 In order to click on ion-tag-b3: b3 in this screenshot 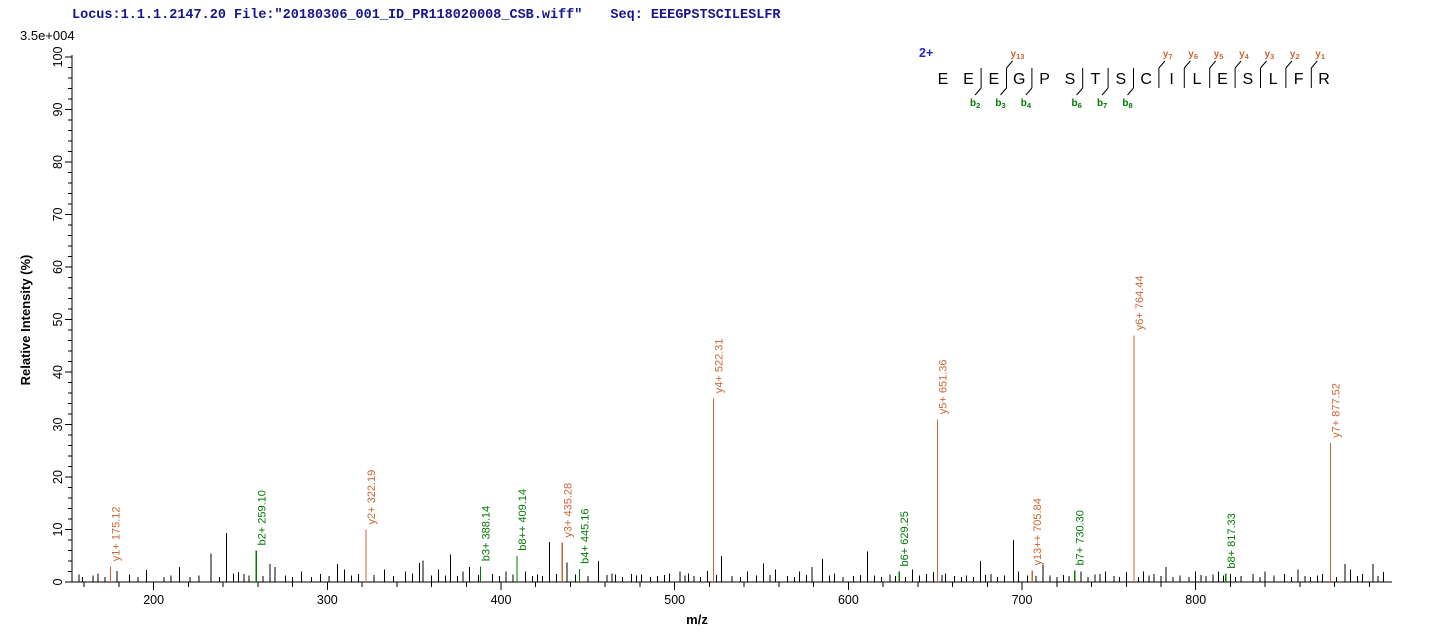, I will do `click(1000, 104)`.